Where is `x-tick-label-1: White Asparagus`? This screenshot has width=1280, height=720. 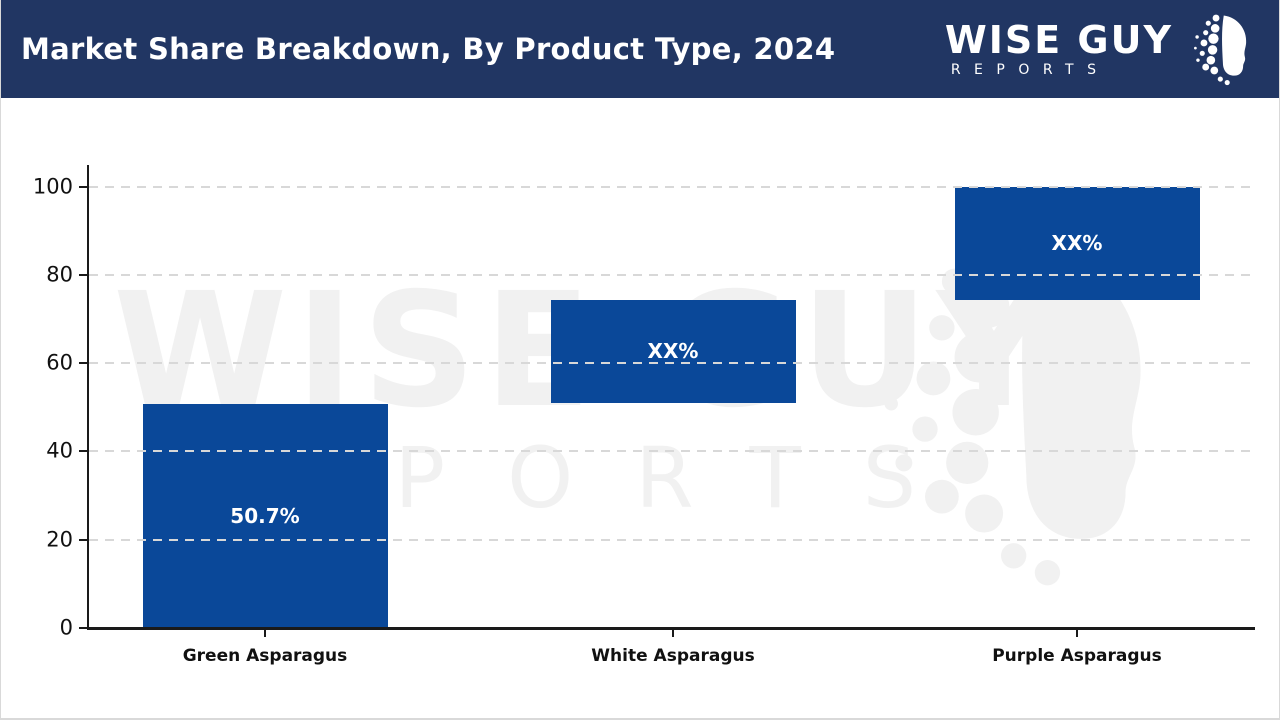 x-tick-label-1: White Asparagus is located at coordinates (673, 656).